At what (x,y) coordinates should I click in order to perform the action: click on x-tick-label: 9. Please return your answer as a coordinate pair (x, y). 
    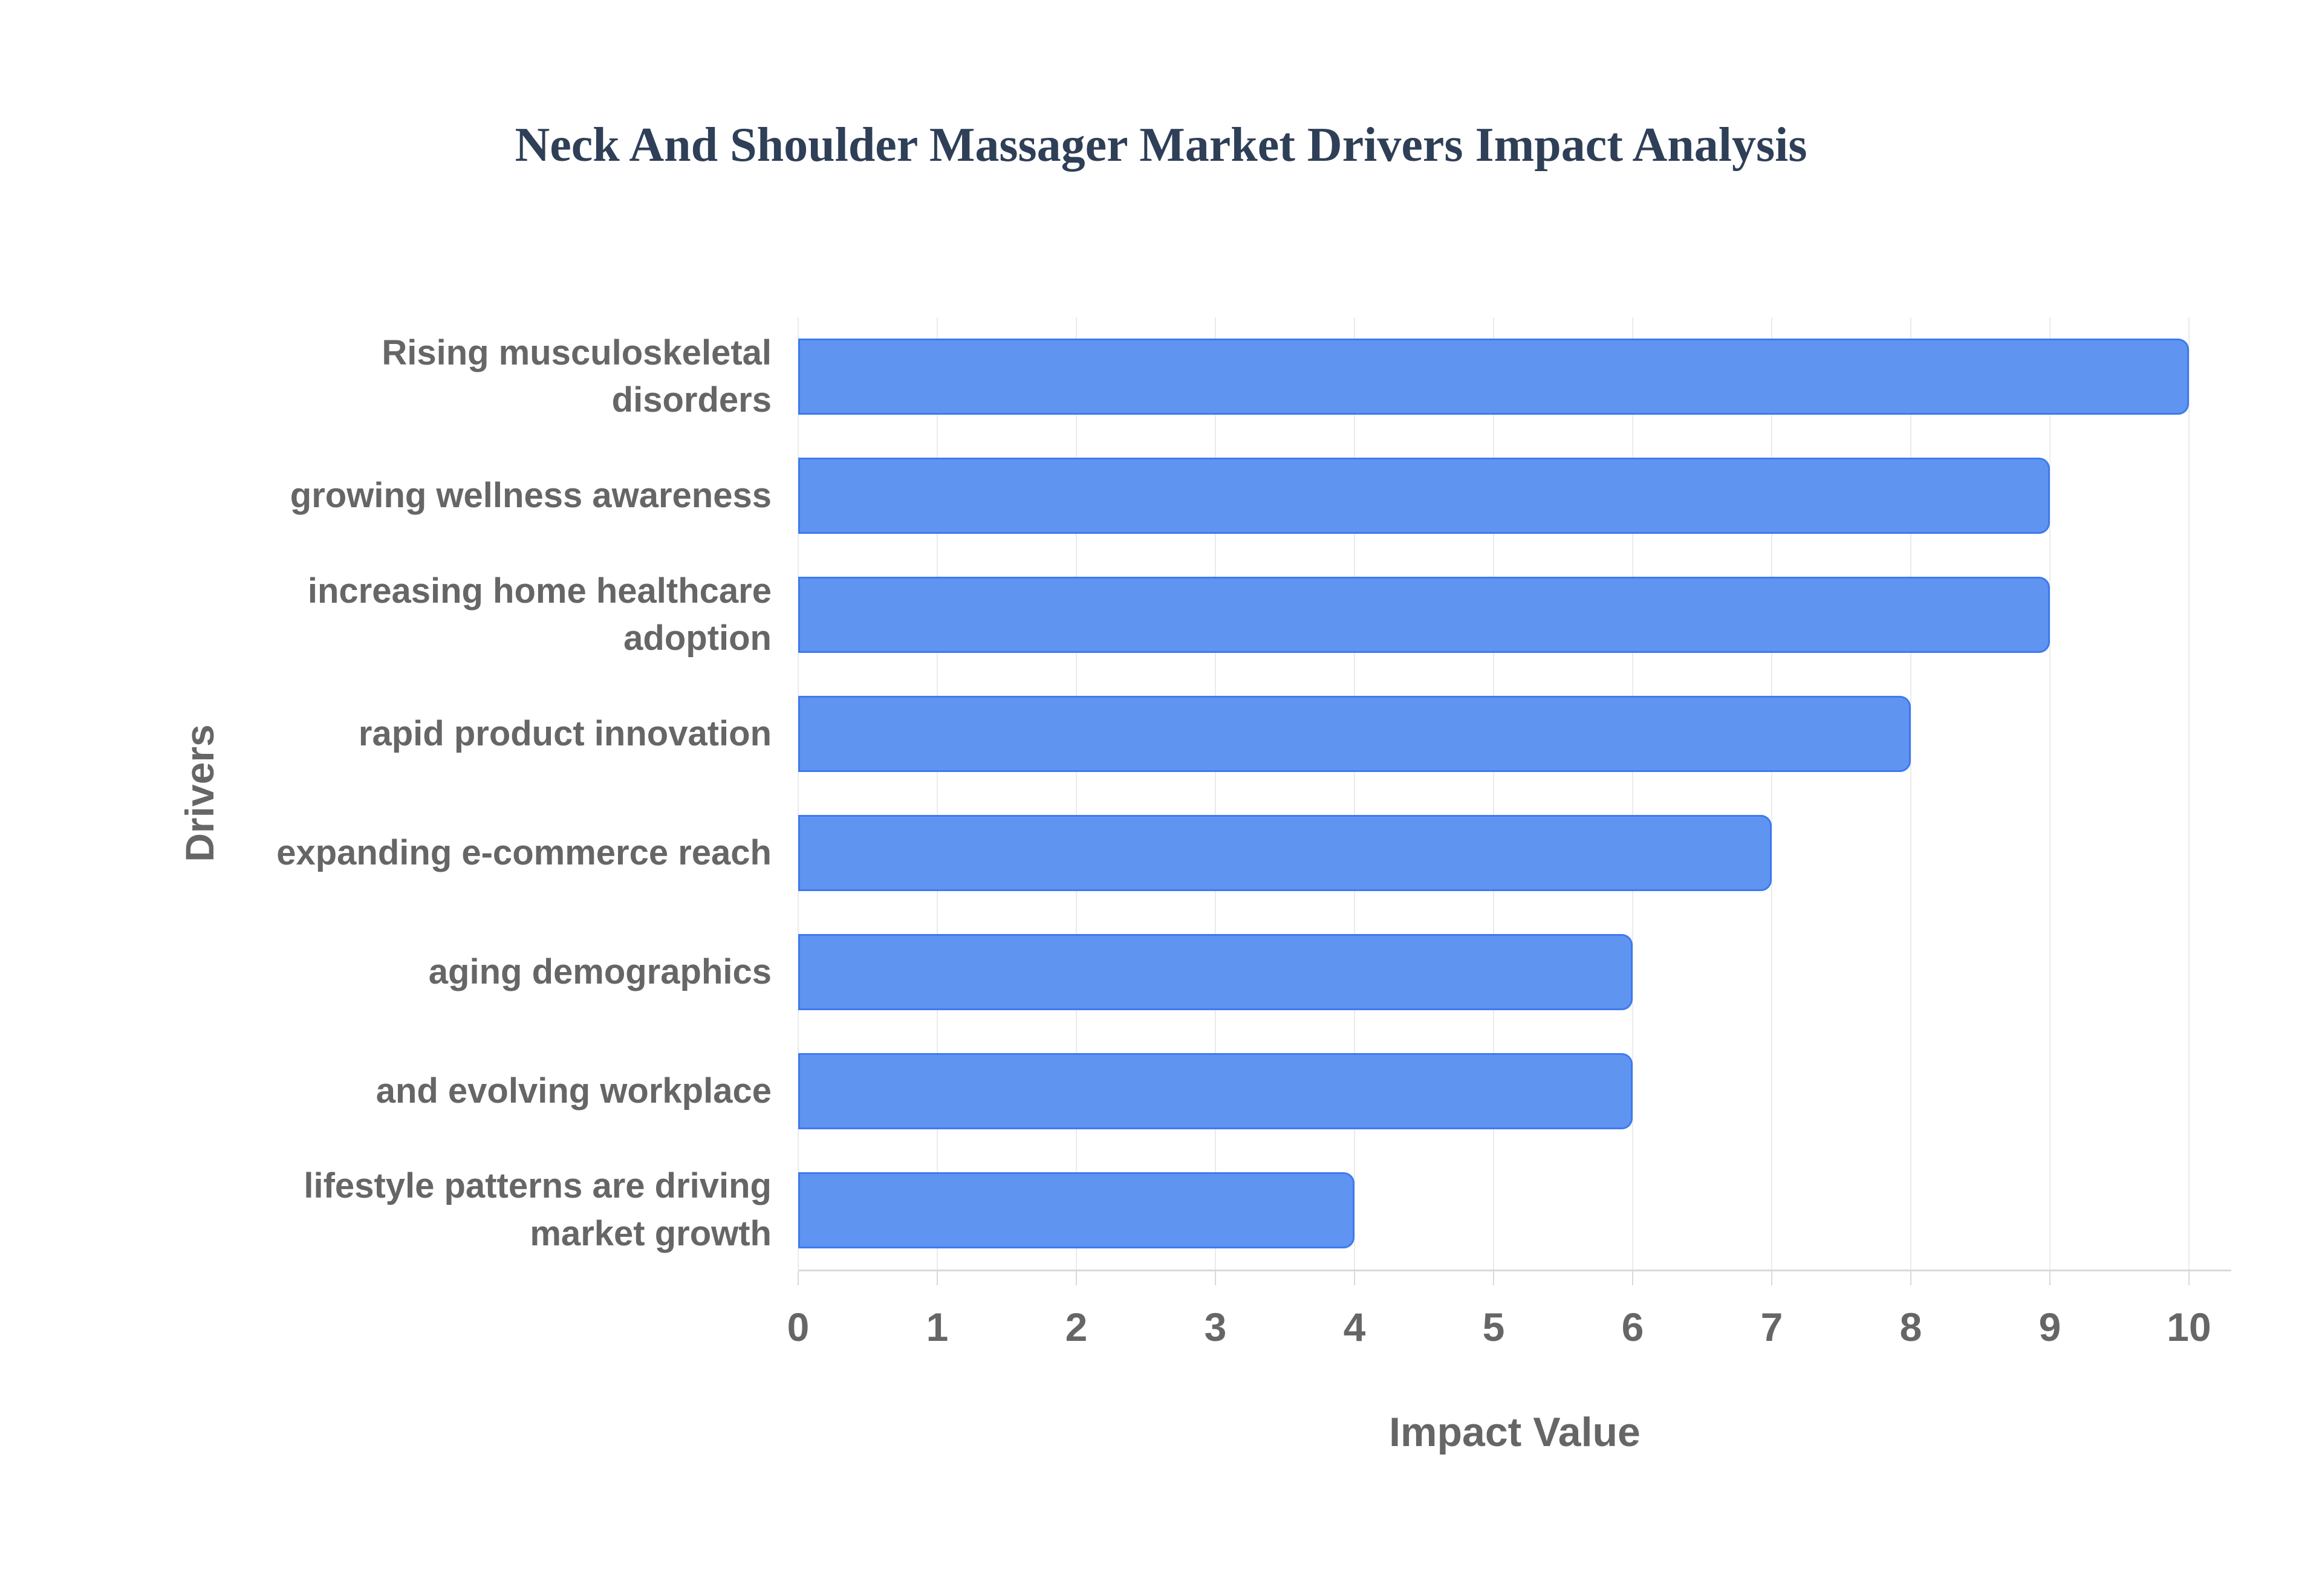
    Looking at the image, I should click on (2049, 1327).